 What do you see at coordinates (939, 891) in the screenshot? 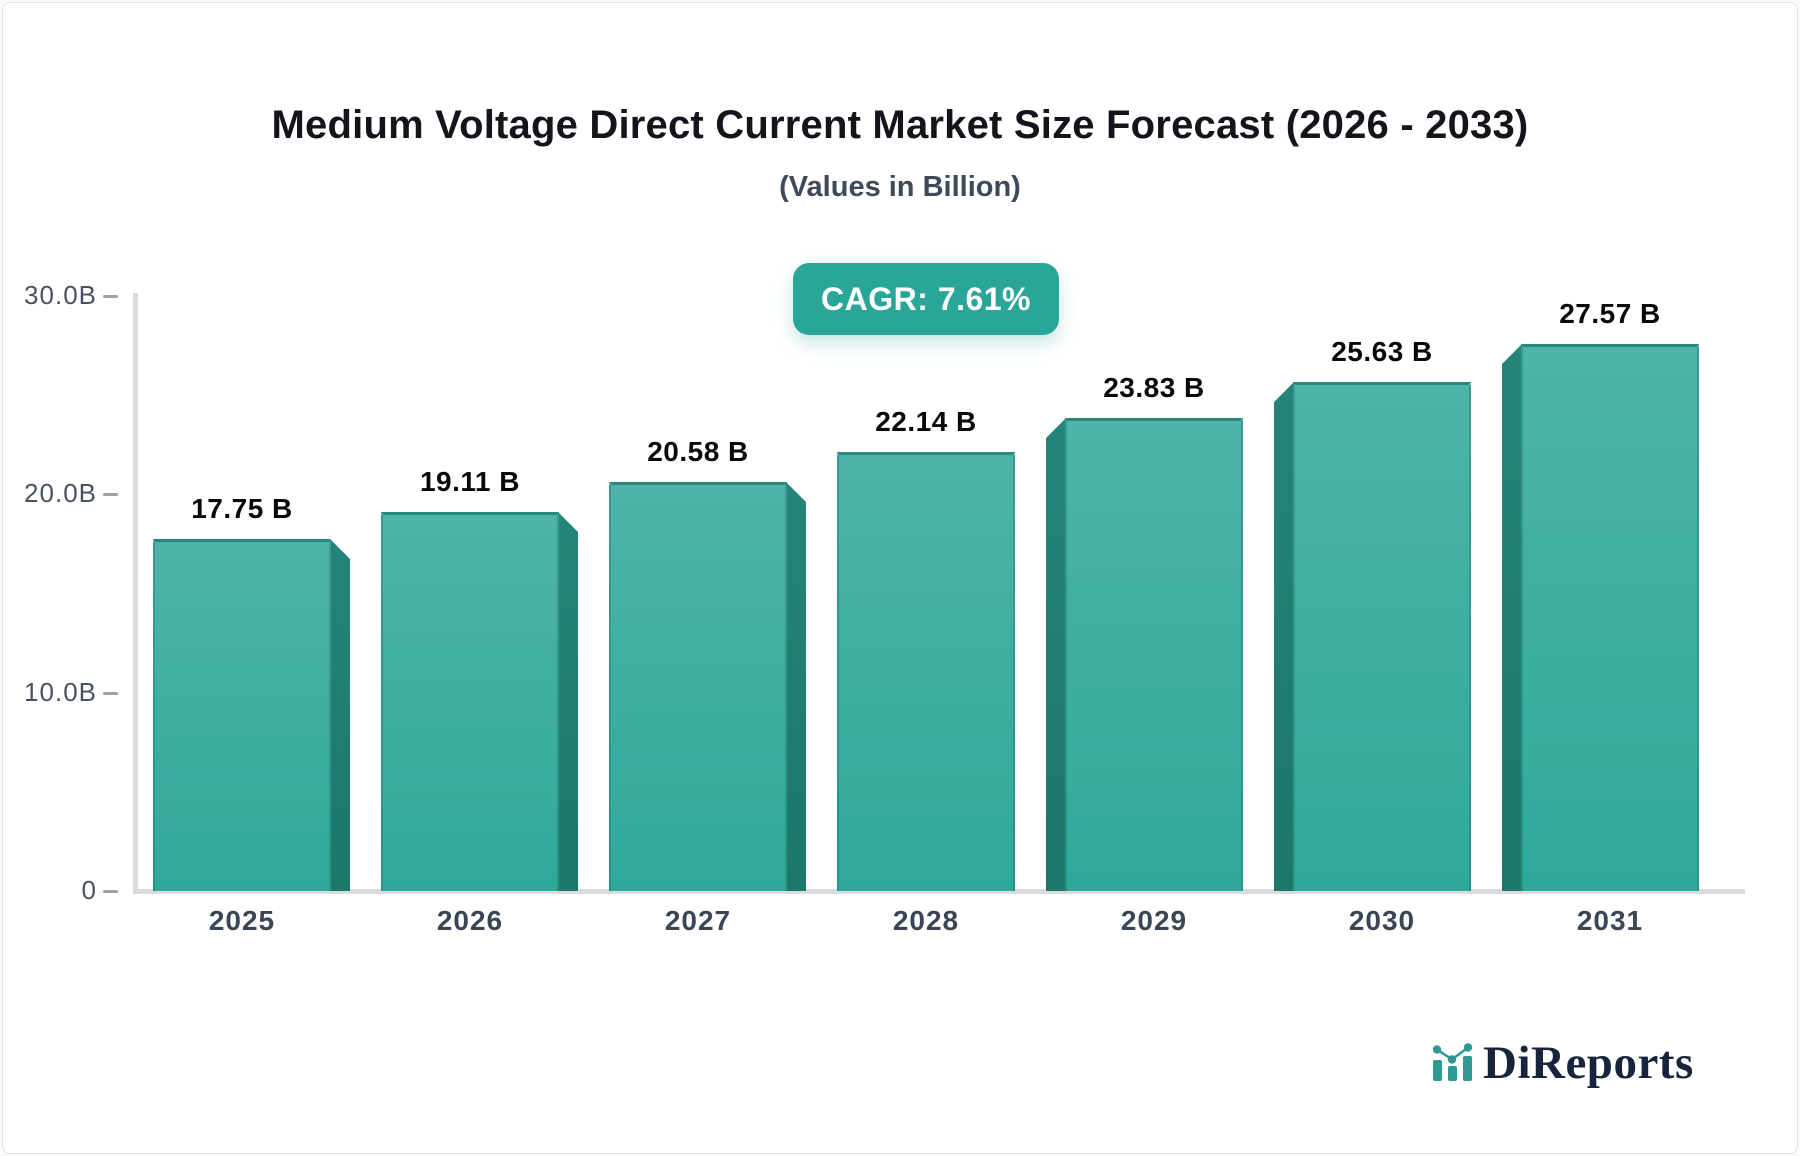
I see `x-axis-line` at bounding box center [939, 891].